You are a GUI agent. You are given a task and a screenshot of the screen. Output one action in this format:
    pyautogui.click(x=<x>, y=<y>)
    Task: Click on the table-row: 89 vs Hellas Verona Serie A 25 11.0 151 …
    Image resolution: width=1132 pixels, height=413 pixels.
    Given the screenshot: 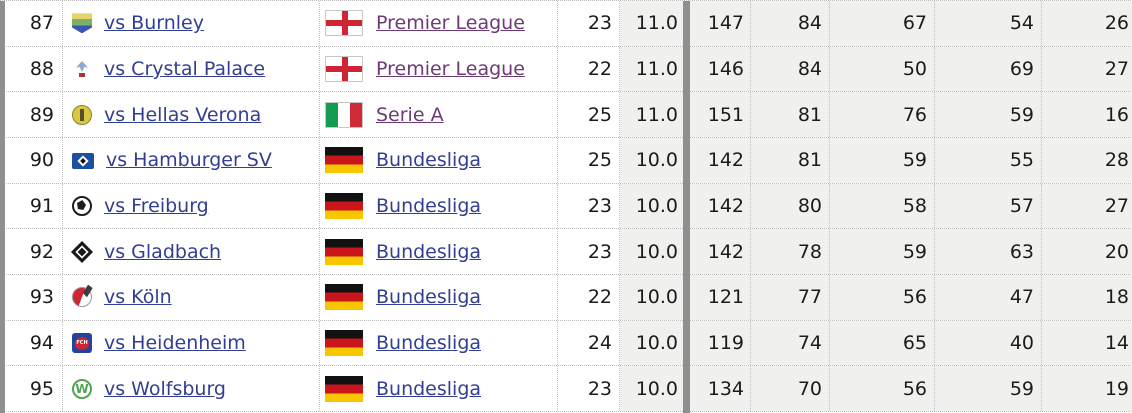 What is the action you would take?
    pyautogui.click(x=566, y=115)
    